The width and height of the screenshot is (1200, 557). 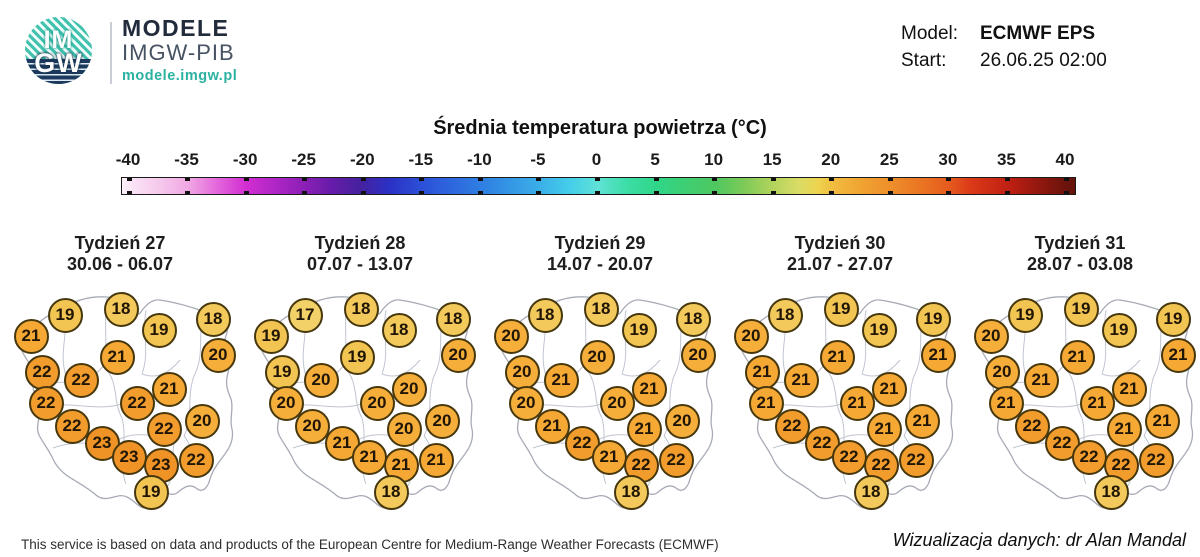 What do you see at coordinates (840, 264) in the screenshot?
I see `week-date-range: 21.07 - 27.07` at bounding box center [840, 264].